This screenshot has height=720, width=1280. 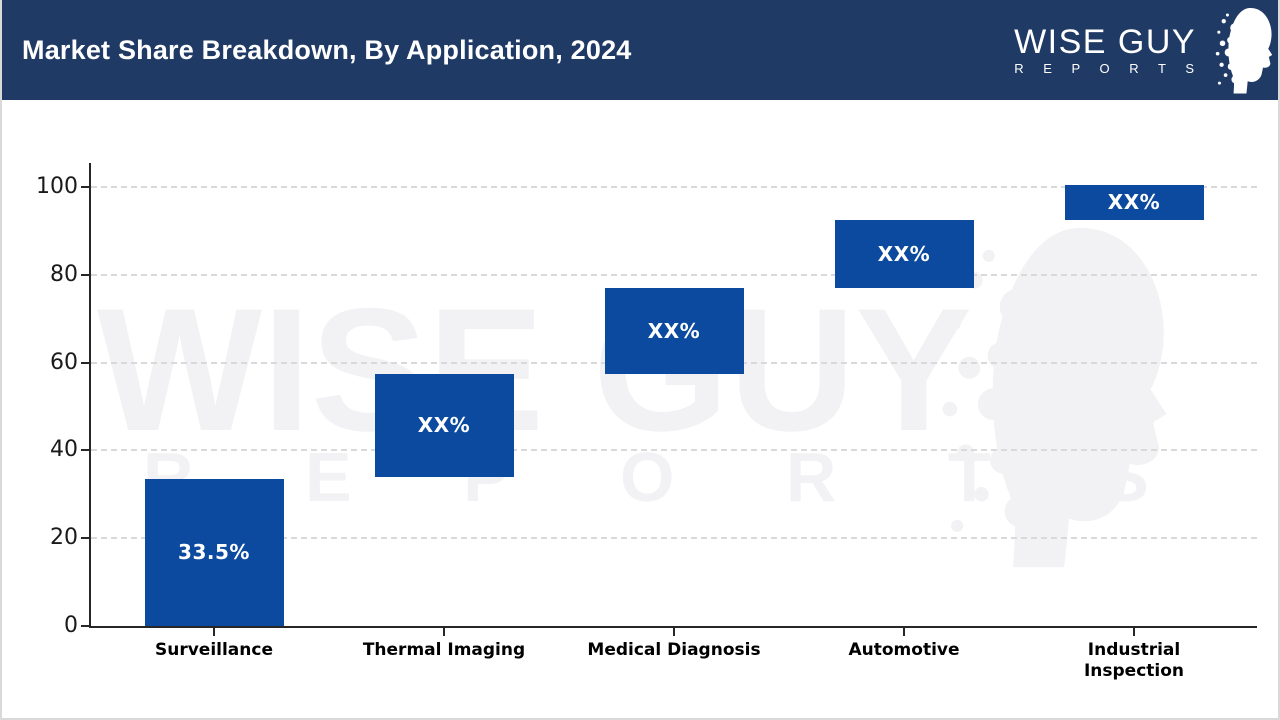 I want to click on y-axis-line, so click(x=90, y=395).